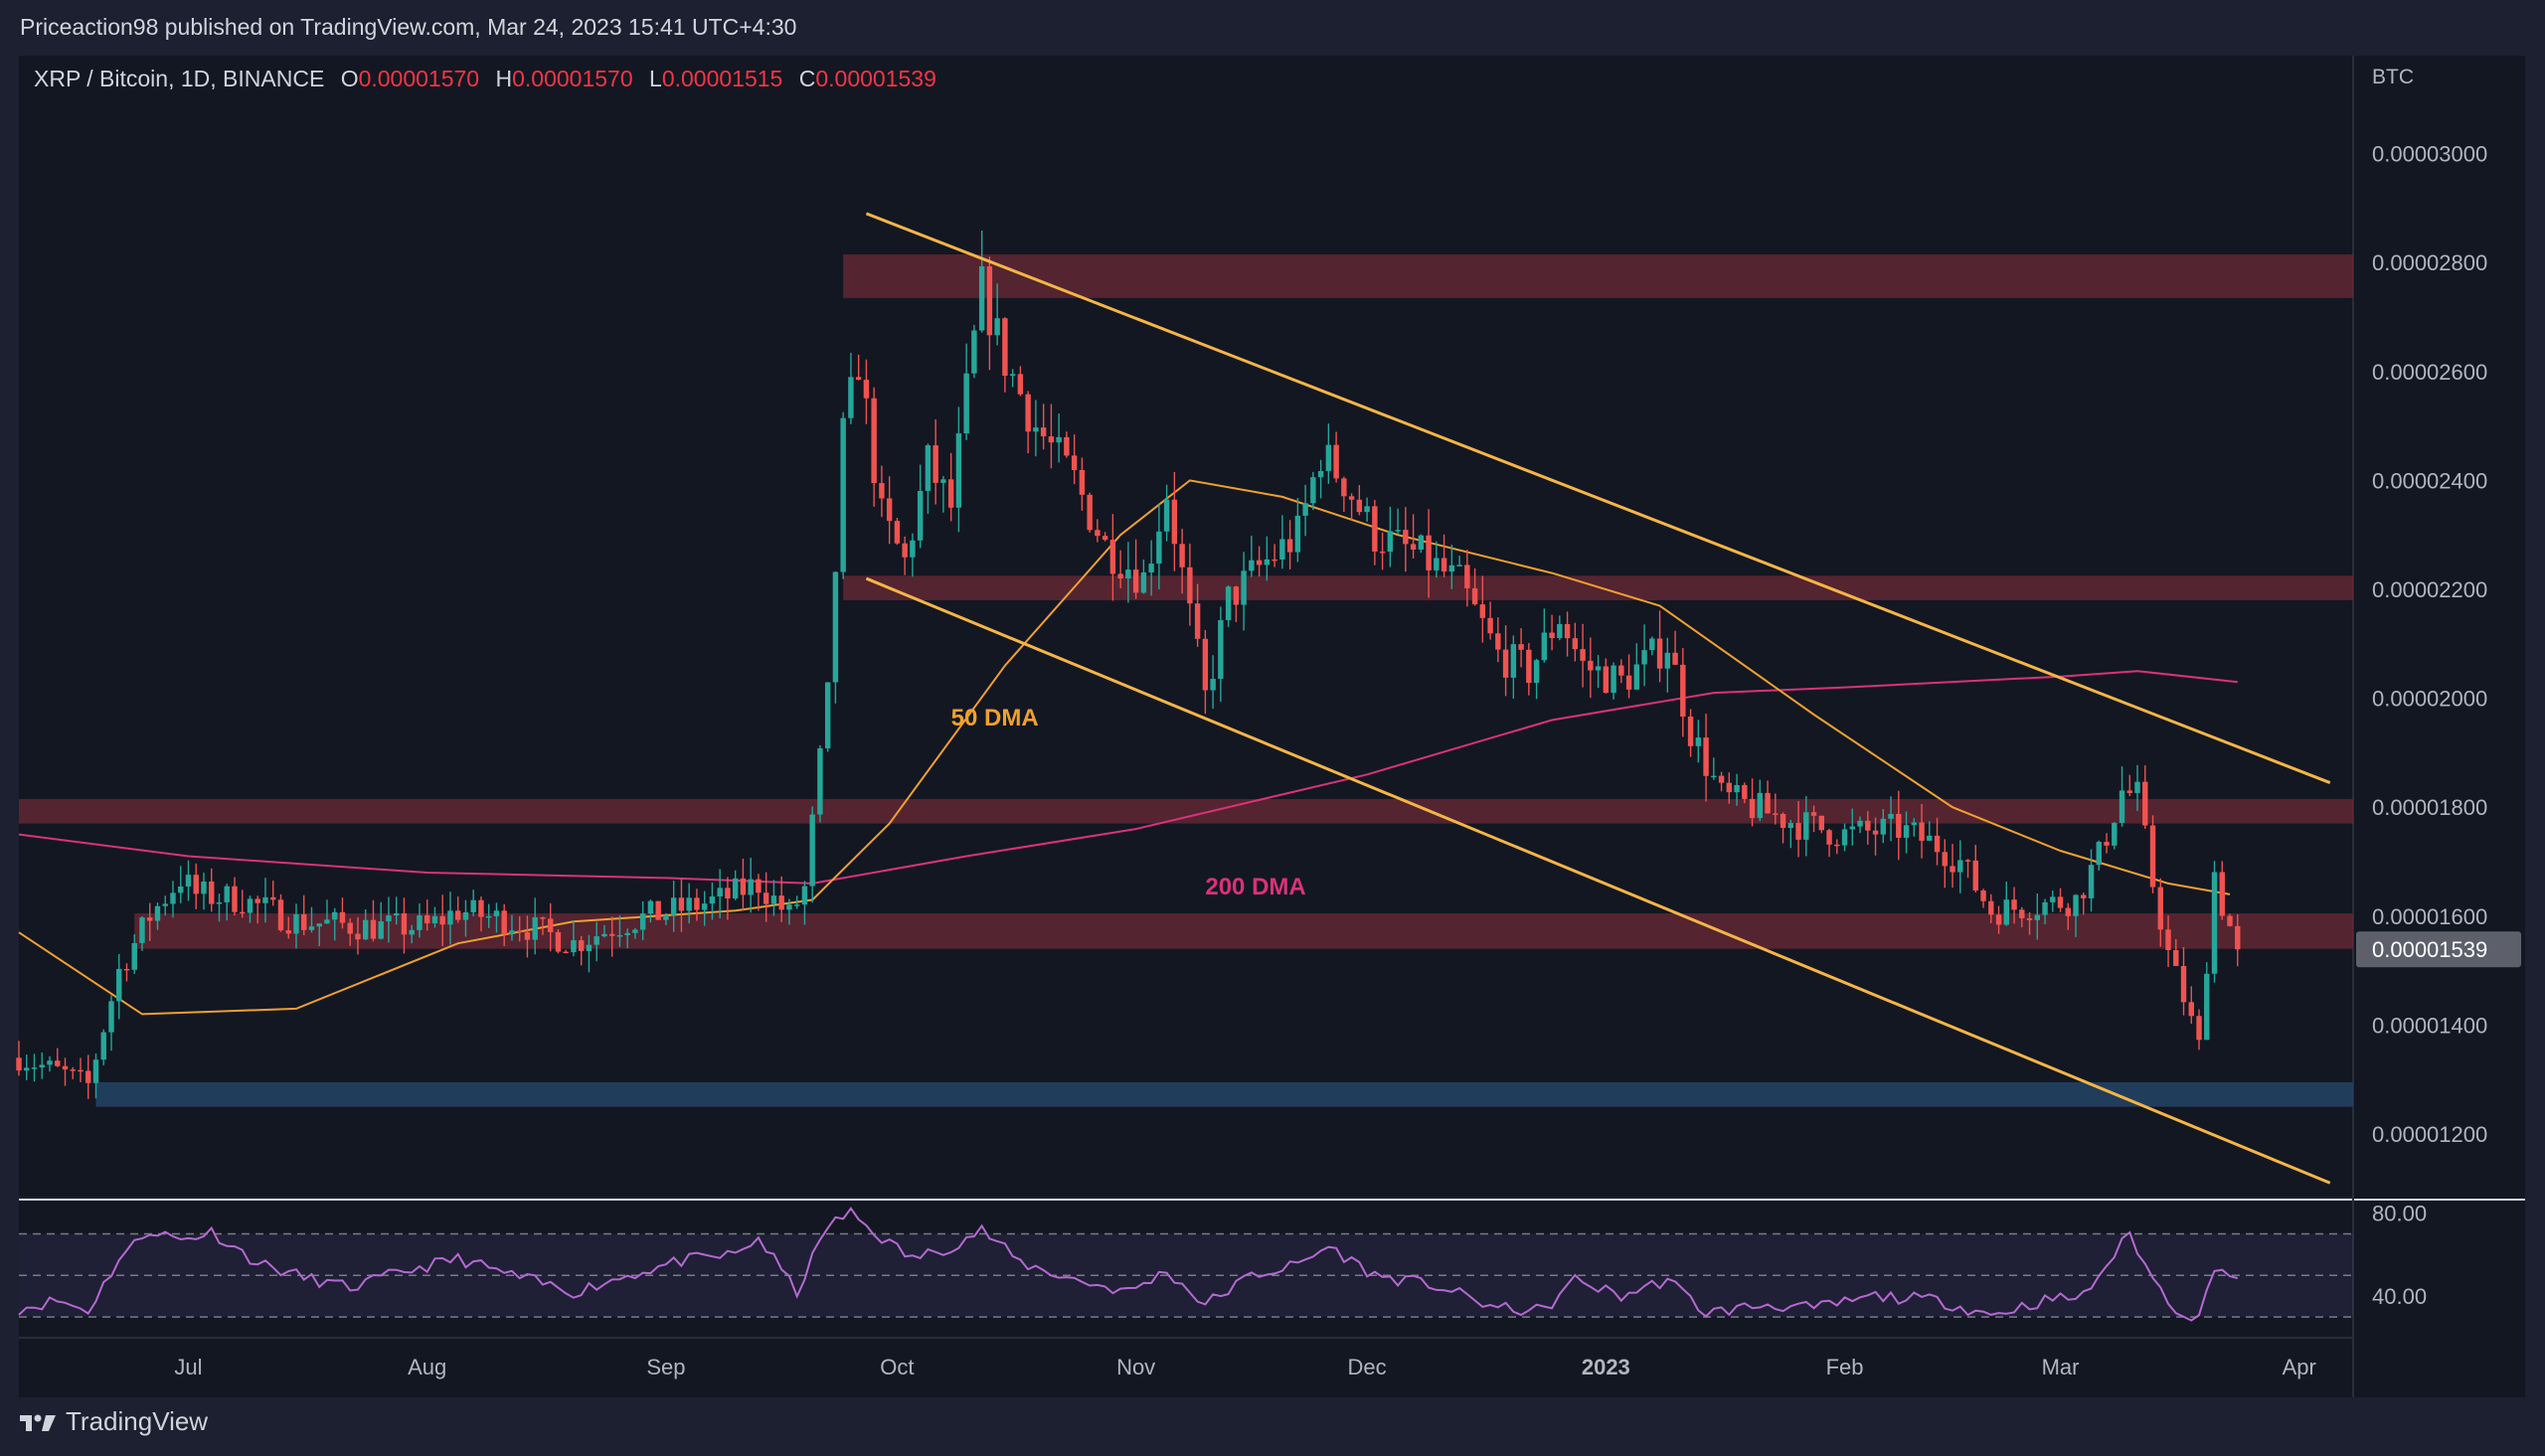 The image size is (2545, 1456). Describe the element at coordinates (2399, 1214) in the screenshot. I see `rsi-tick-label: 80.00` at that location.